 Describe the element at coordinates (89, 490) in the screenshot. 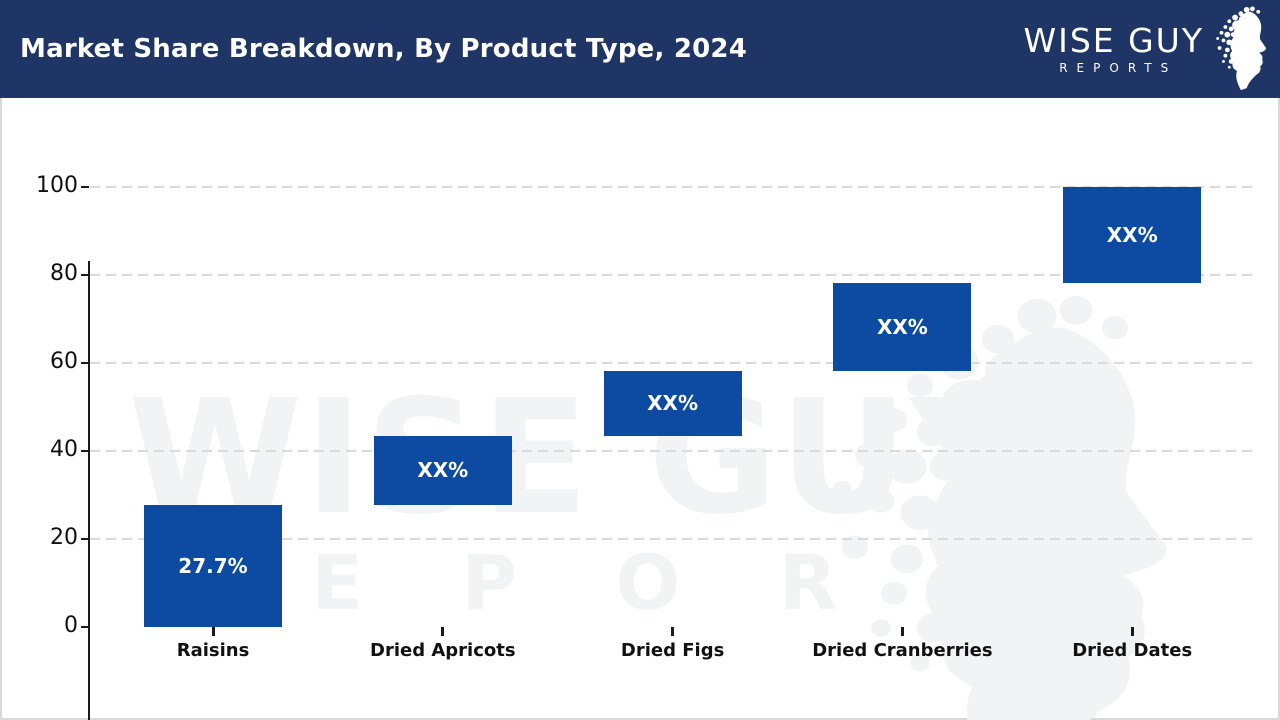

I see `y-axis-spine` at that location.